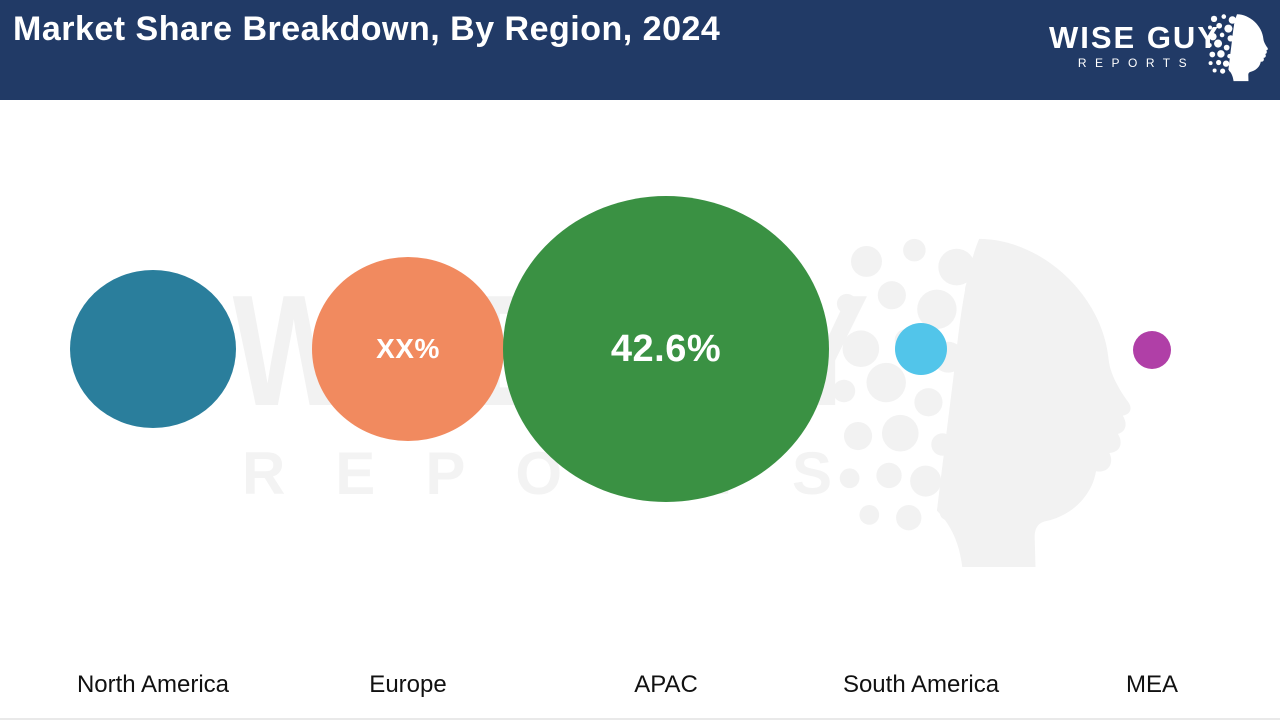  I want to click on logo-subtext: REPORTS, so click(1136, 63).